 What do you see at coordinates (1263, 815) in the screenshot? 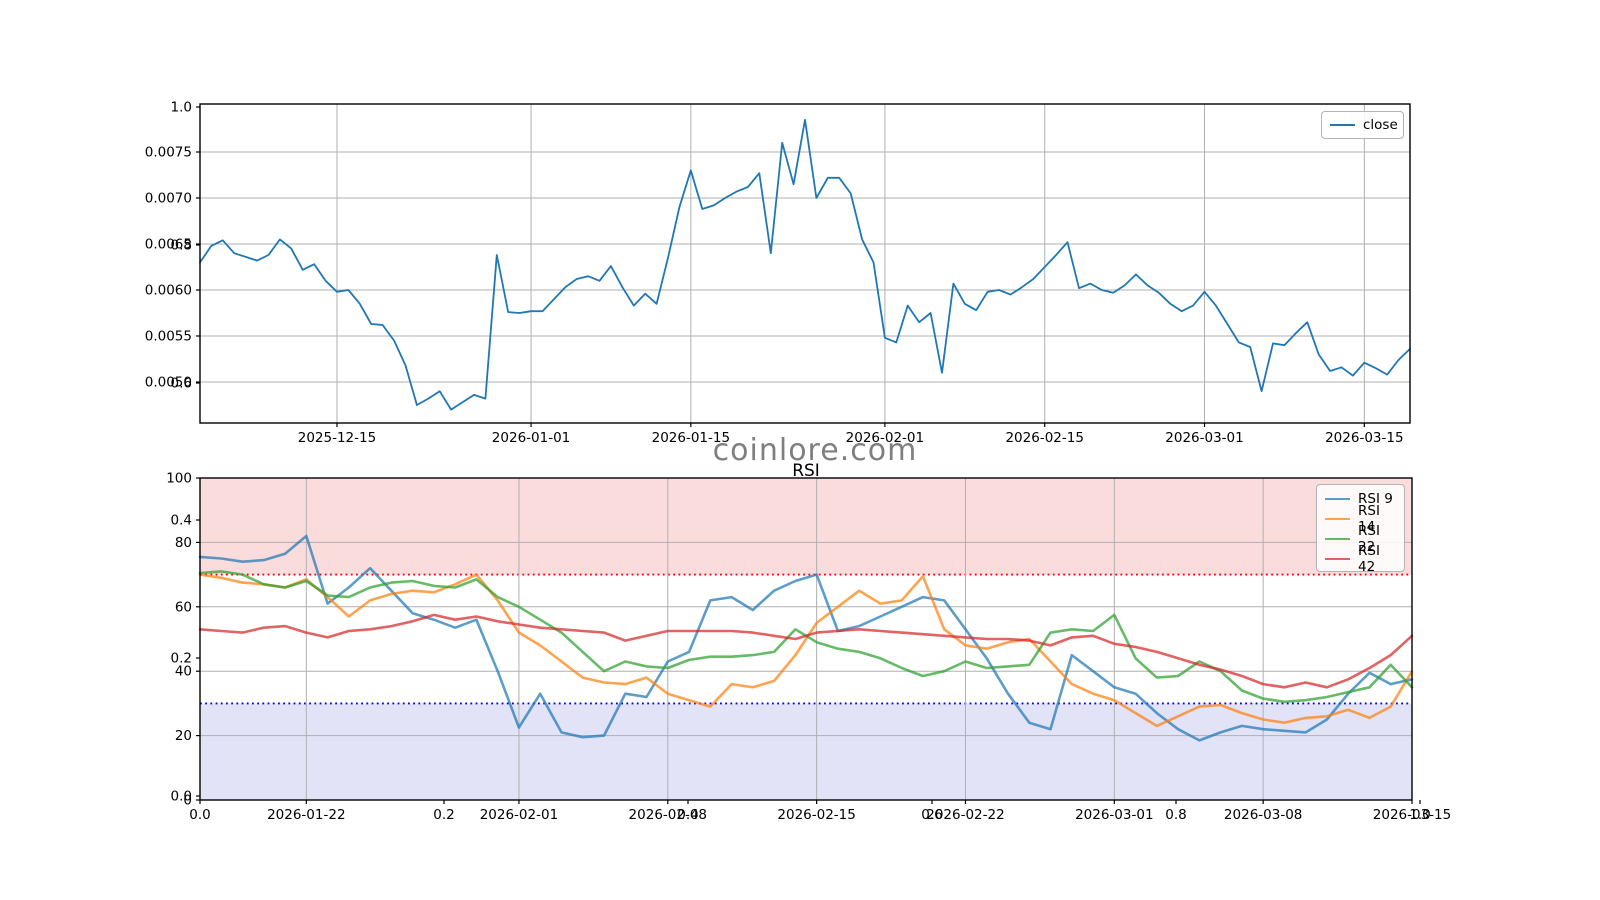
I see `svg-text: 2026-03-08` at bounding box center [1263, 815].